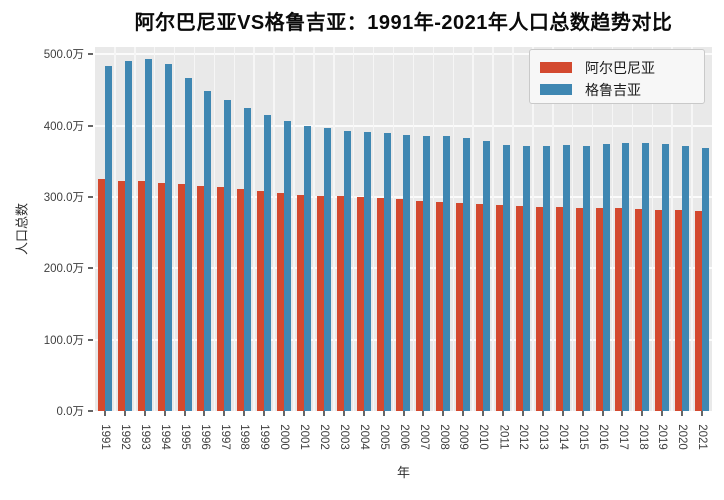 The image size is (724, 500). Describe the element at coordinates (403, 23) in the screenshot. I see `chart-title: 阿尔巴尼亚VS格鲁吉亚：1991年-2021年人口总数趋势对比` at that location.